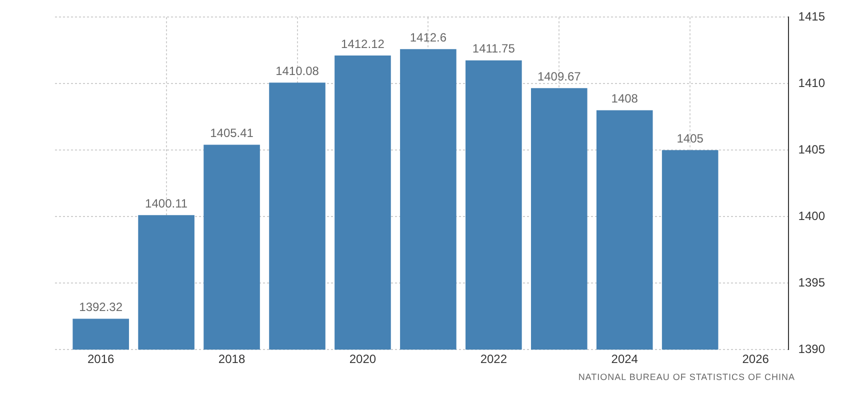 Image resolution: width=850 pixels, height=400 pixels. Describe the element at coordinates (624, 99) in the screenshot. I see `data-label: 1408` at that location.